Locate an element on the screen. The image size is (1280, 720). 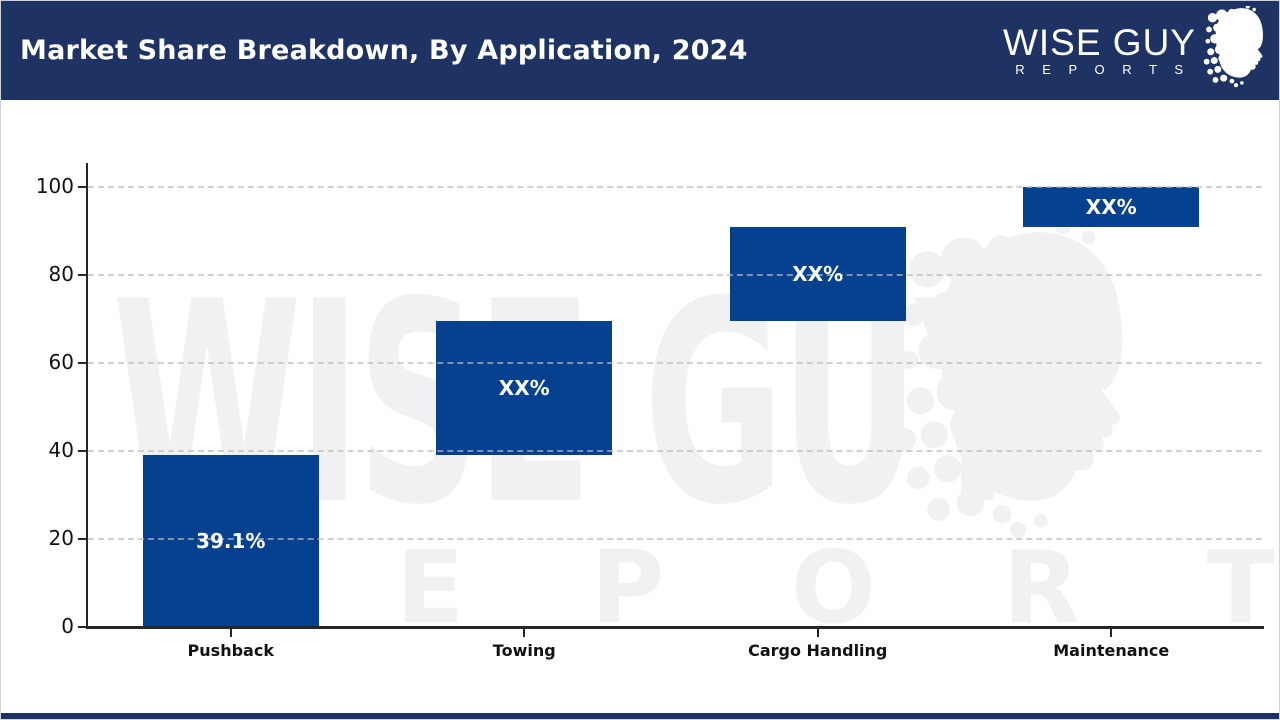
y-tick-label-0: 0 is located at coordinates (67, 626).